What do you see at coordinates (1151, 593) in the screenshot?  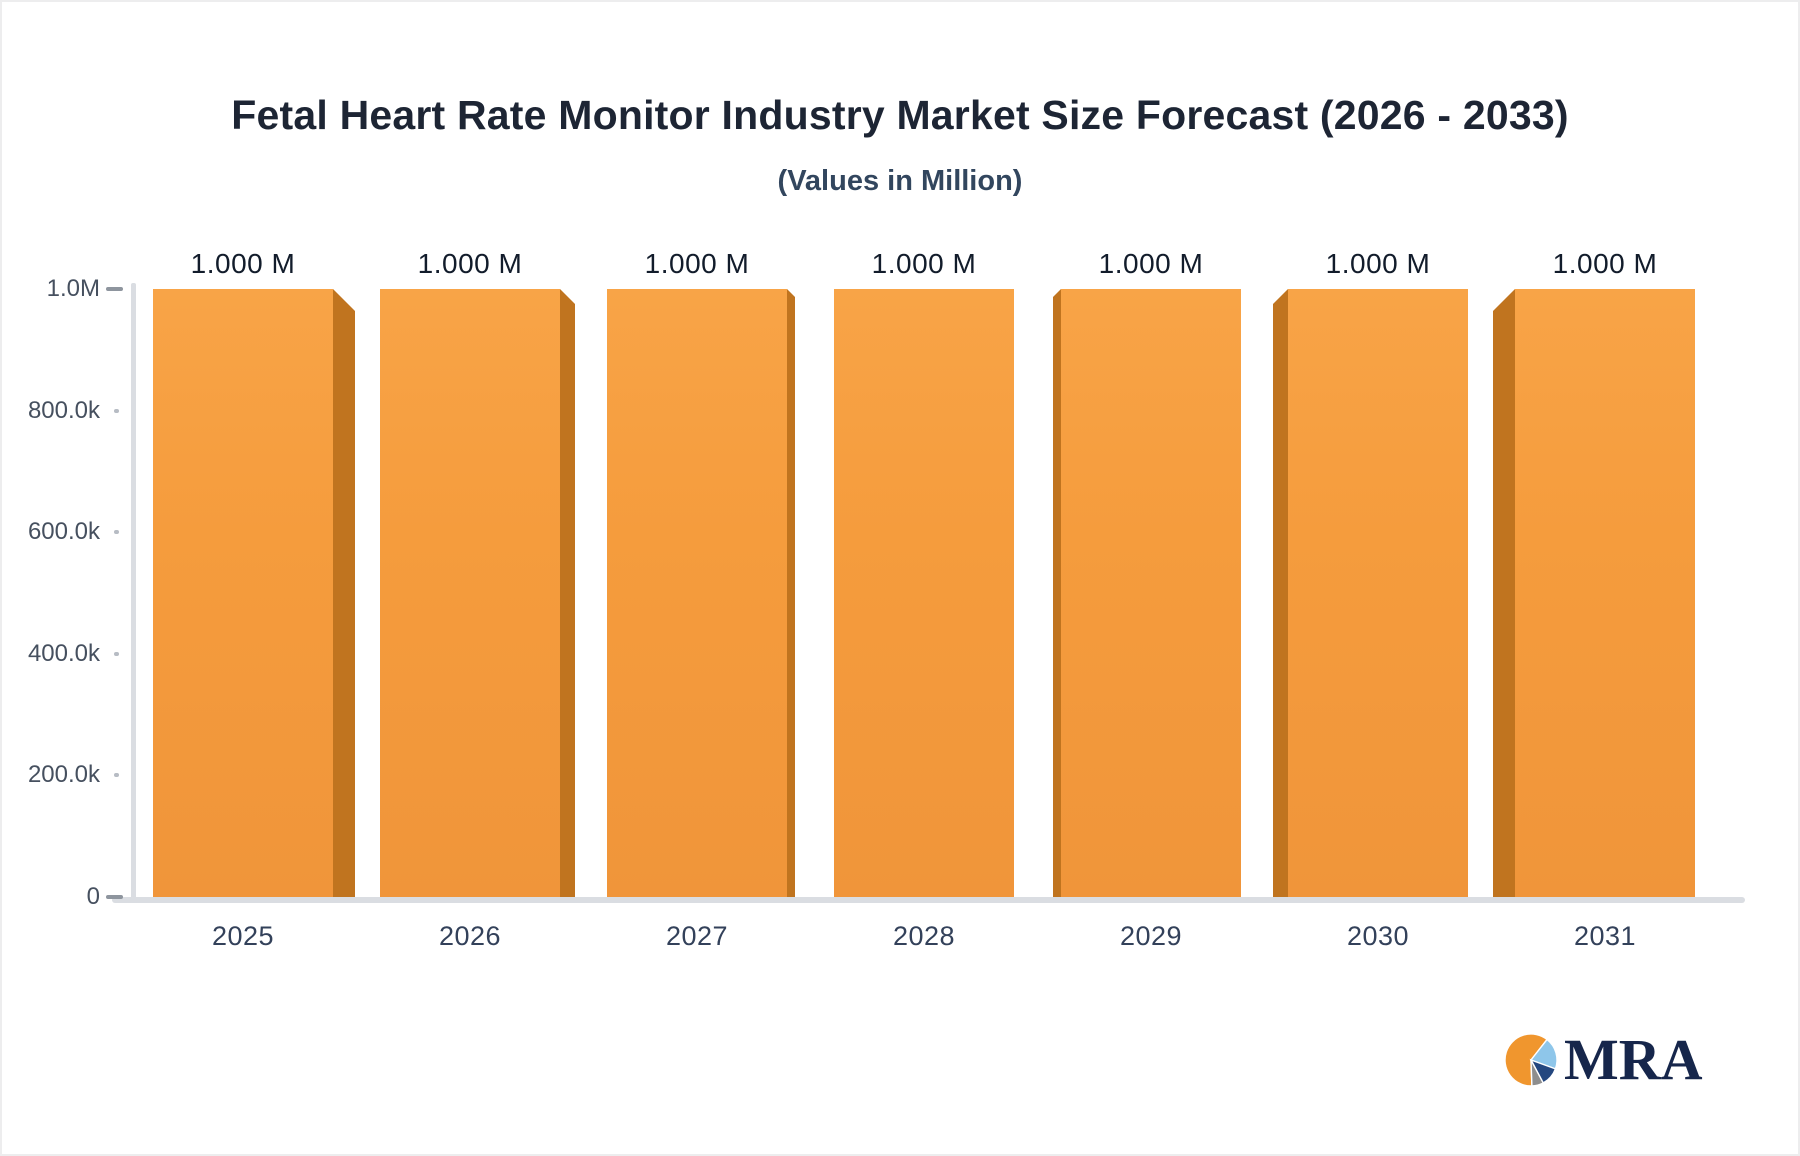 I see `bar-2029` at bounding box center [1151, 593].